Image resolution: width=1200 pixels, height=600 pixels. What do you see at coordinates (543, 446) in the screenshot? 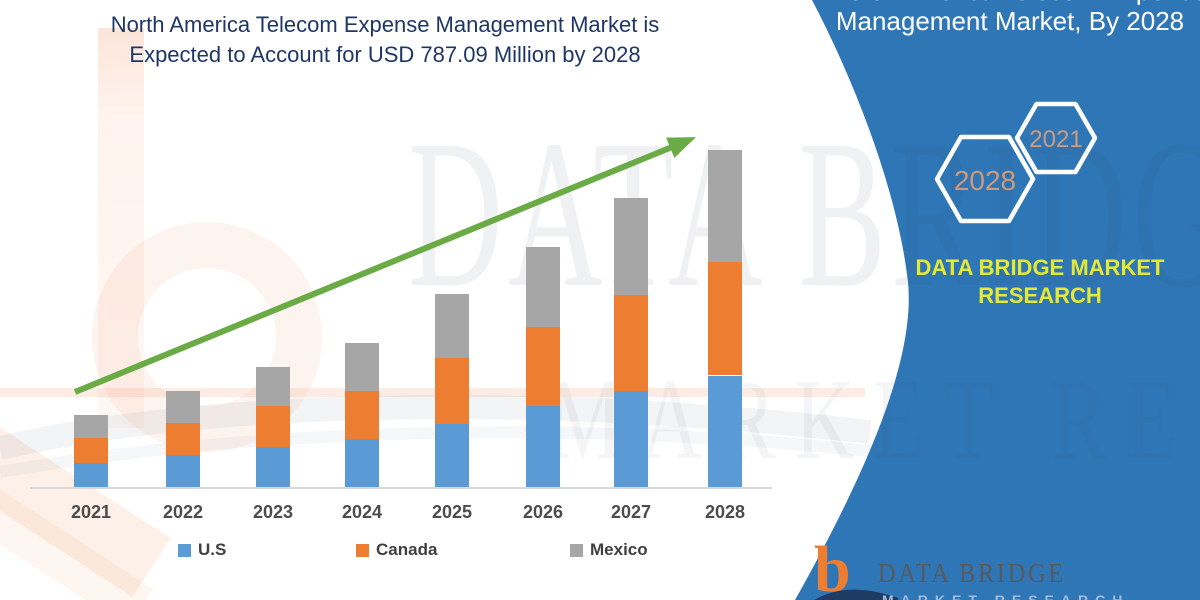
I see `bar-segment-us-2026` at bounding box center [543, 446].